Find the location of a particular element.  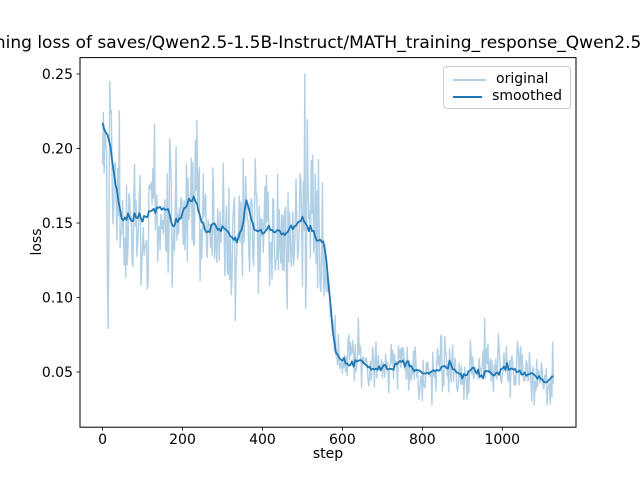

x-tick-label: 600 is located at coordinates (342, 440).